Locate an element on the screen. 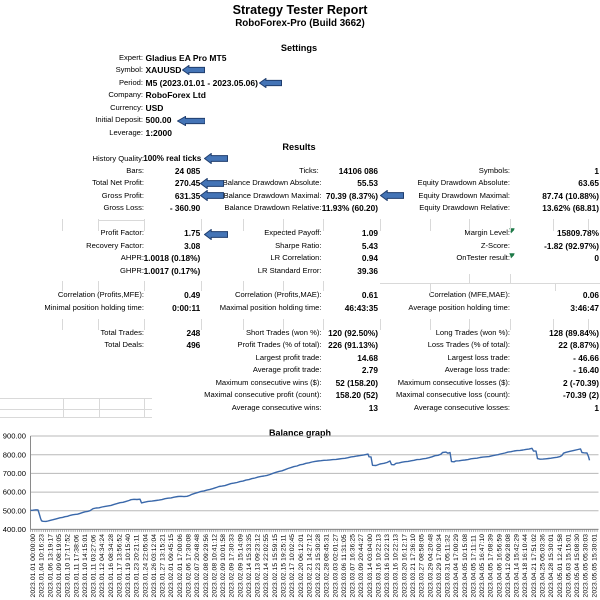  svg-text: 2023.02.07 20:48:48 is located at coordinates (197, 566).